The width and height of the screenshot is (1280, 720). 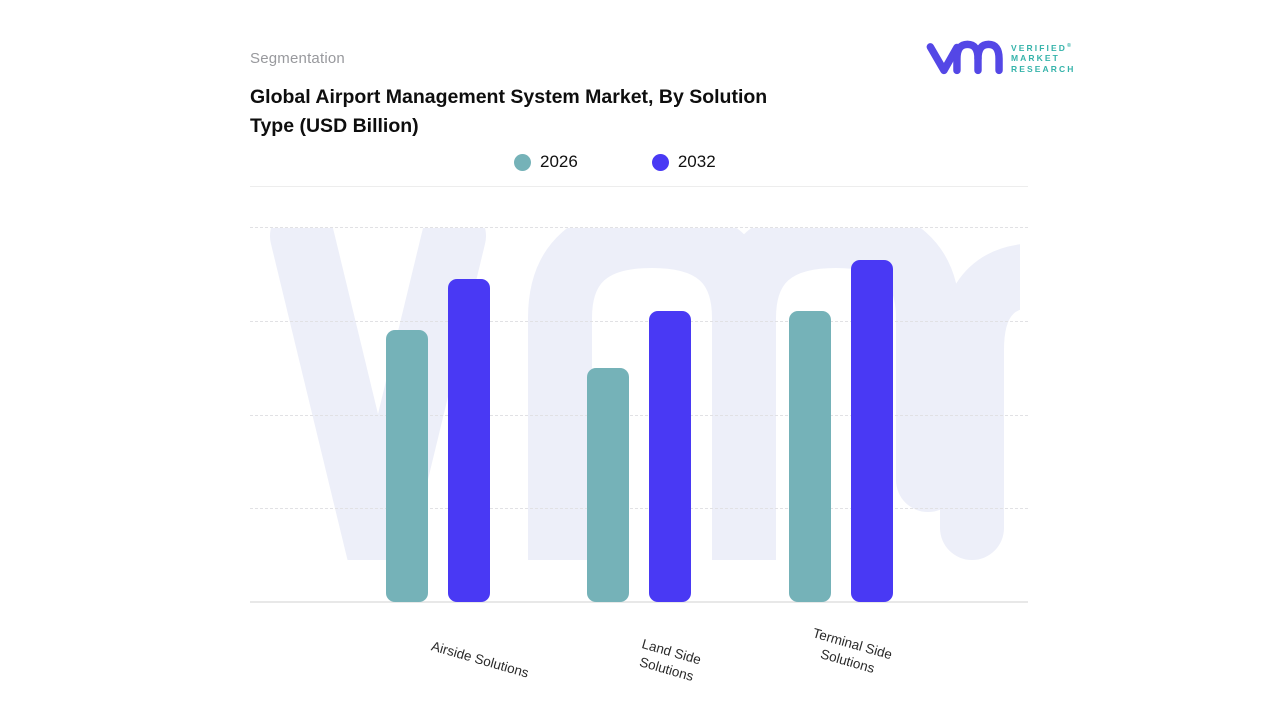 I want to click on x-axis-label-terminal-side-solutions: Terminal Side Solutions, so click(x=849, y=653).